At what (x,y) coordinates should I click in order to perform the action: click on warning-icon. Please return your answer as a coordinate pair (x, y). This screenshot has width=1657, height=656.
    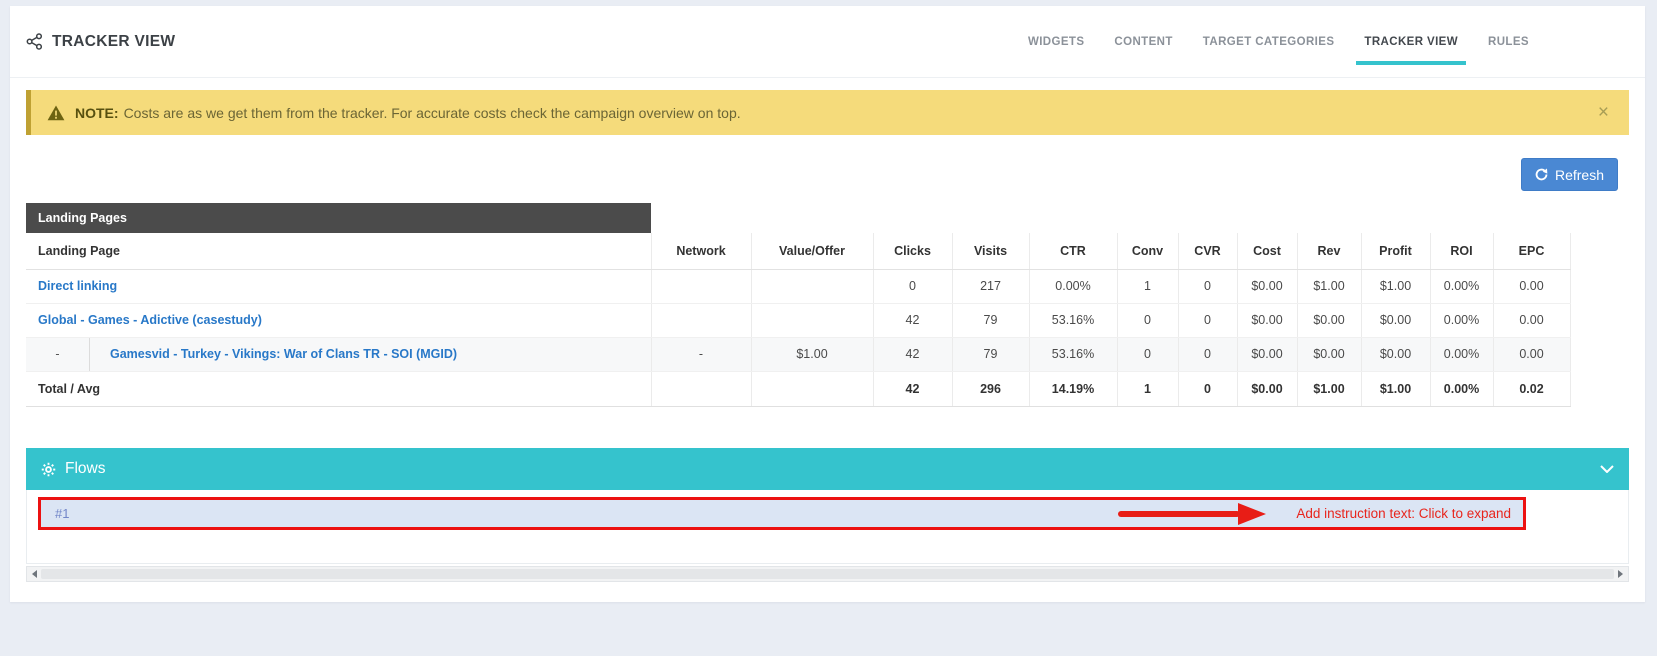
    Looking at the image, I should click on (56, 113).